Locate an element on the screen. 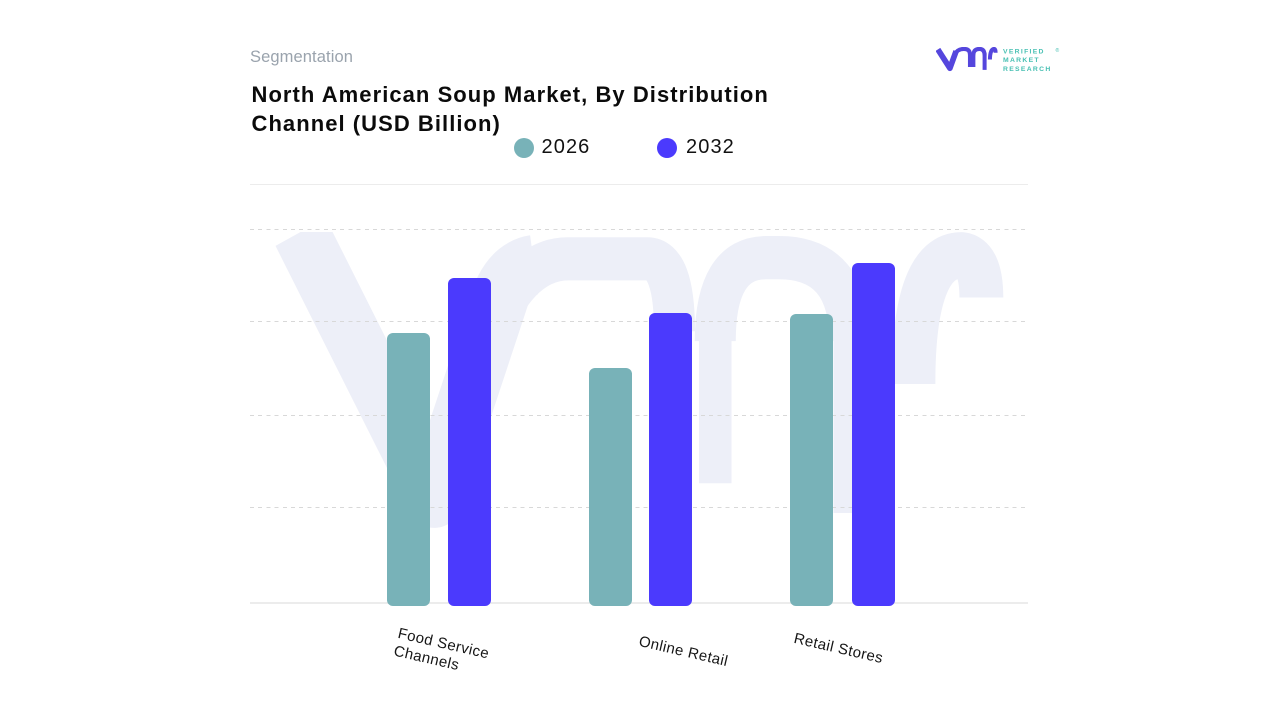 This screenshot has width=1280, height=720. svg-text: VERIFIED is located at coordinates (1024, 51).